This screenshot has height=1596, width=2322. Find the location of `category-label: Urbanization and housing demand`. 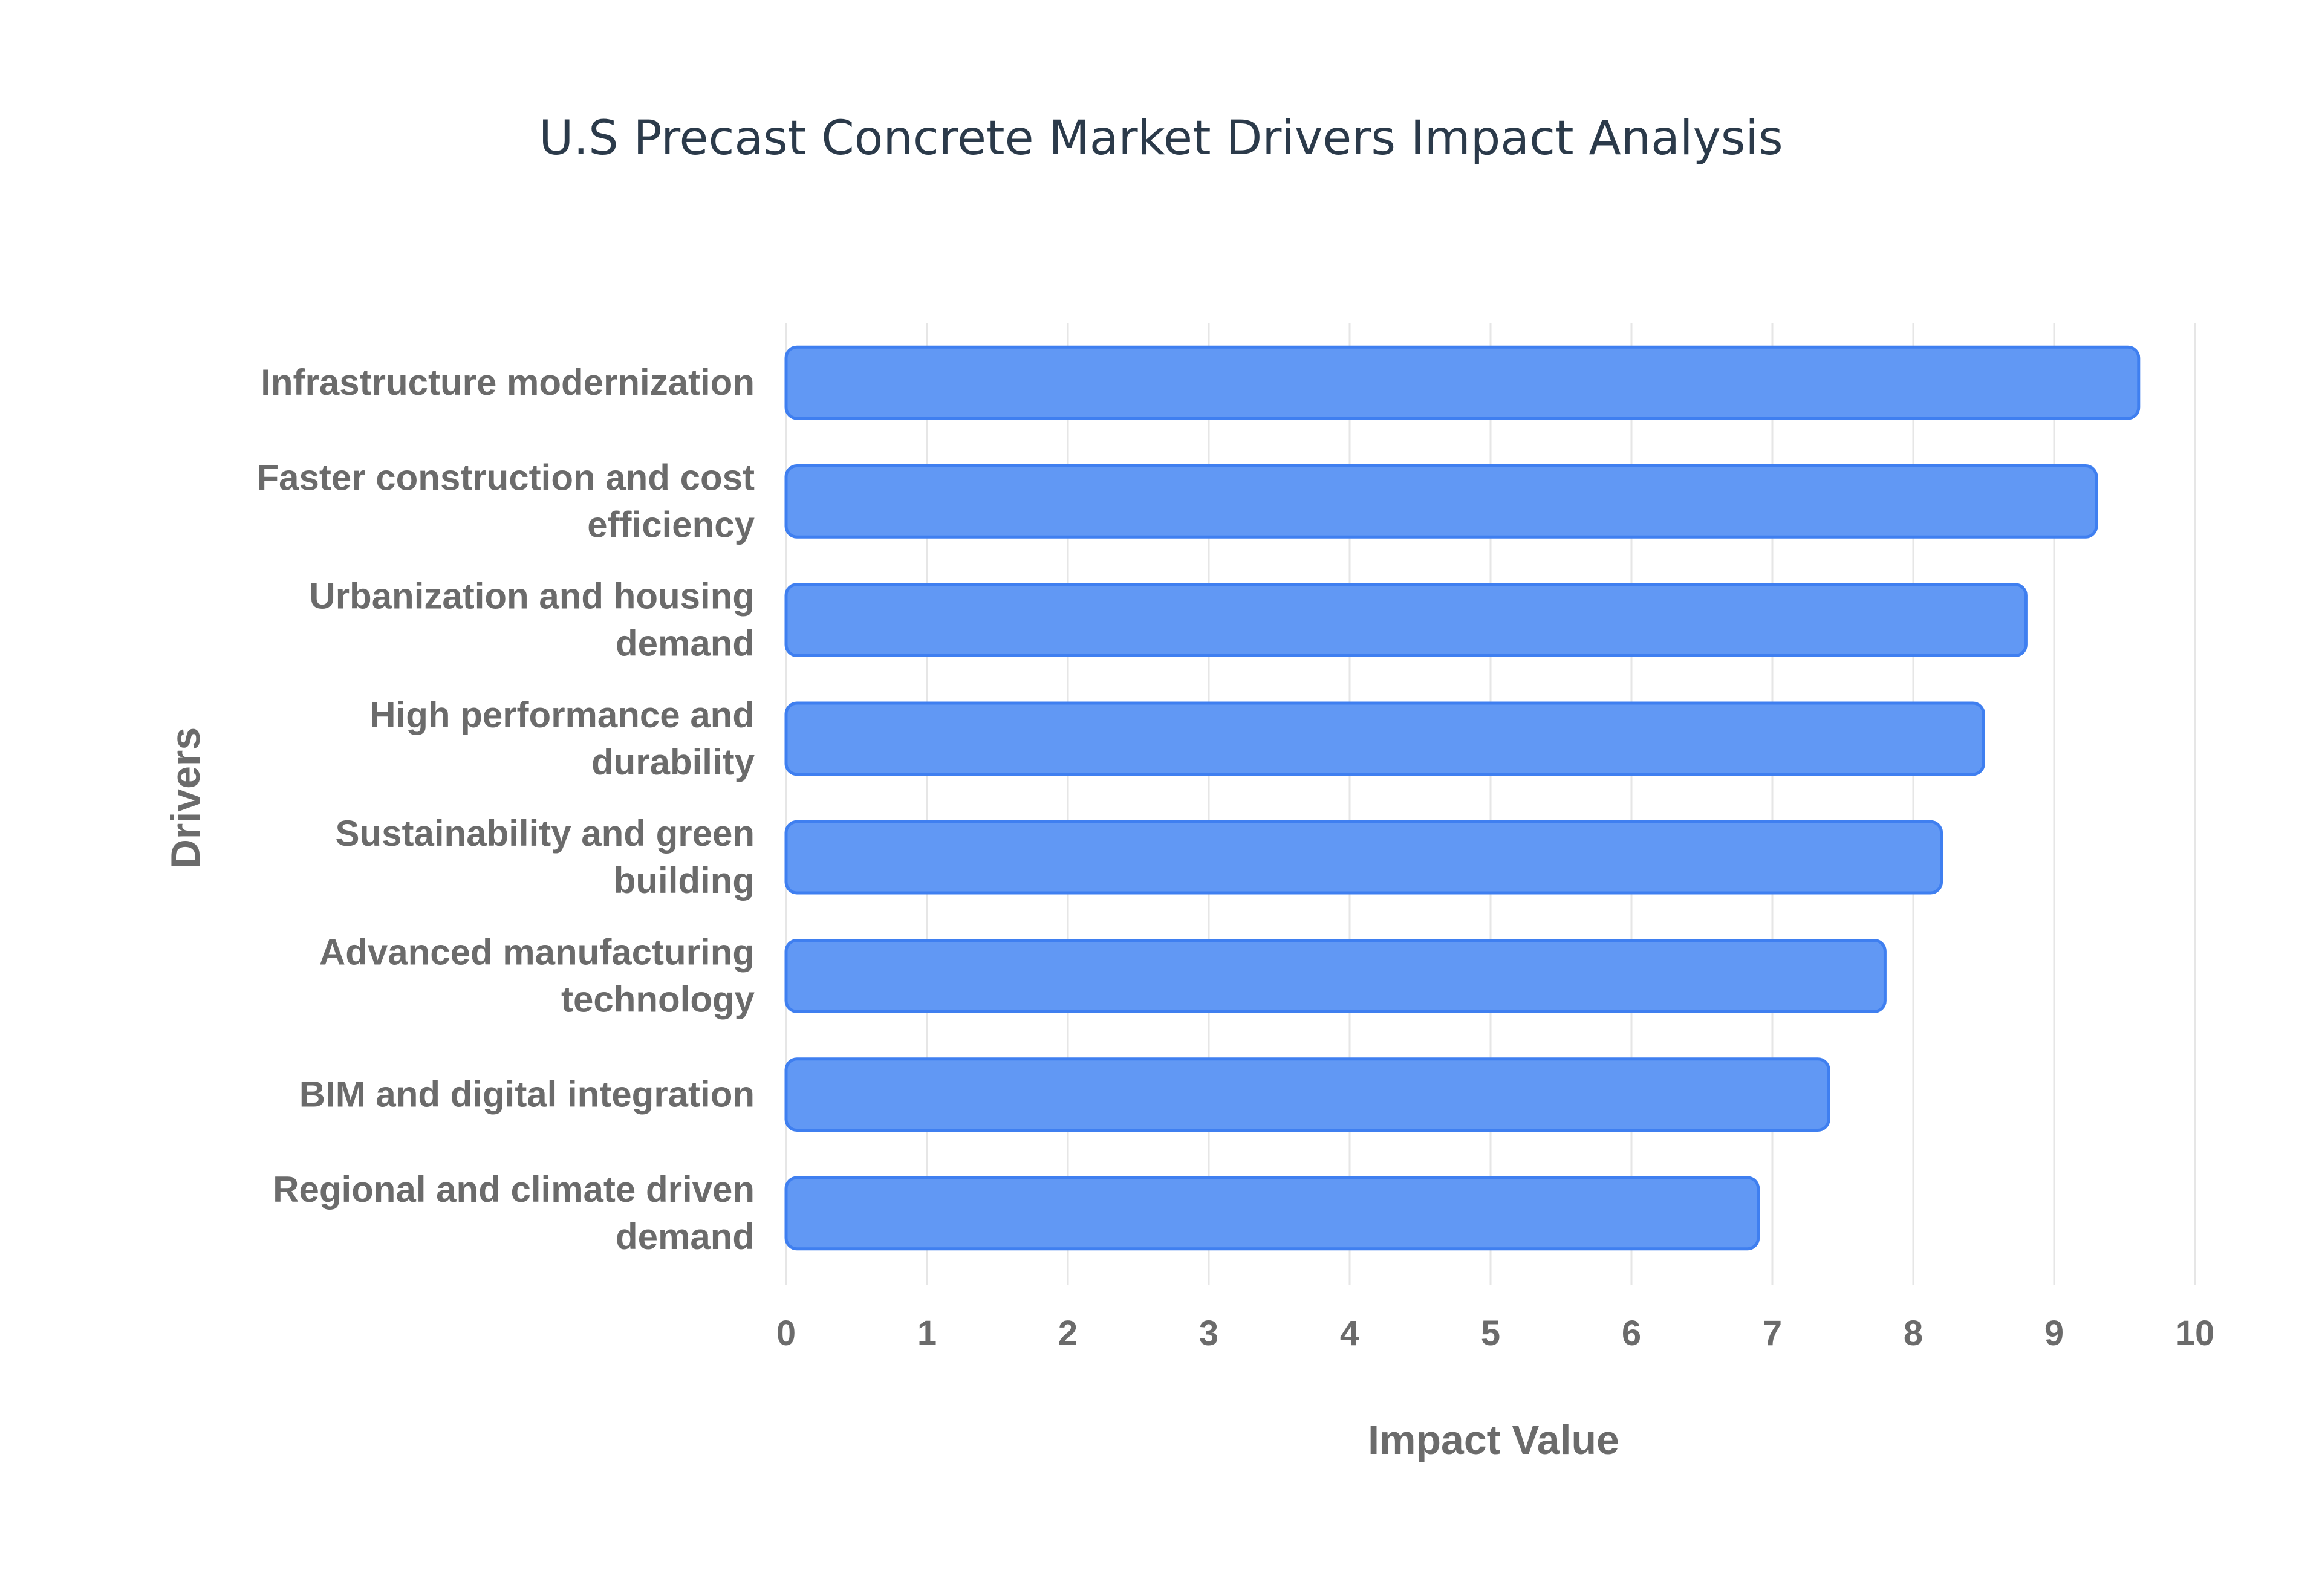

category-label: Urbanization and housing demand is located at coordinates (532, 620).